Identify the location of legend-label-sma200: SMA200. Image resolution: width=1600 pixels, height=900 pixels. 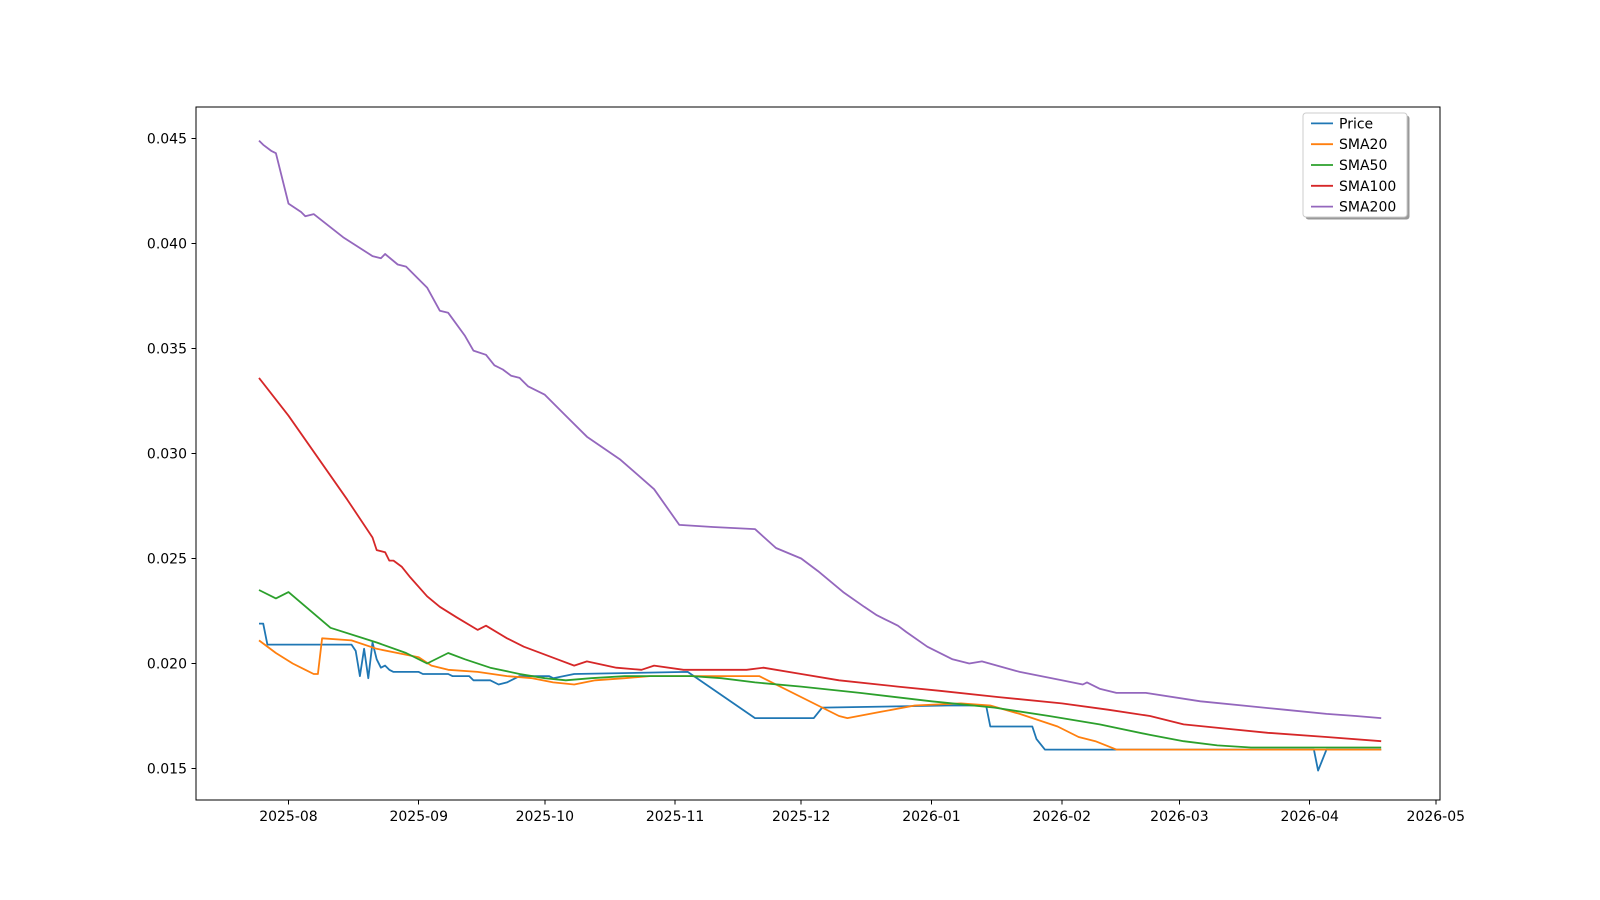
(1367, 208).